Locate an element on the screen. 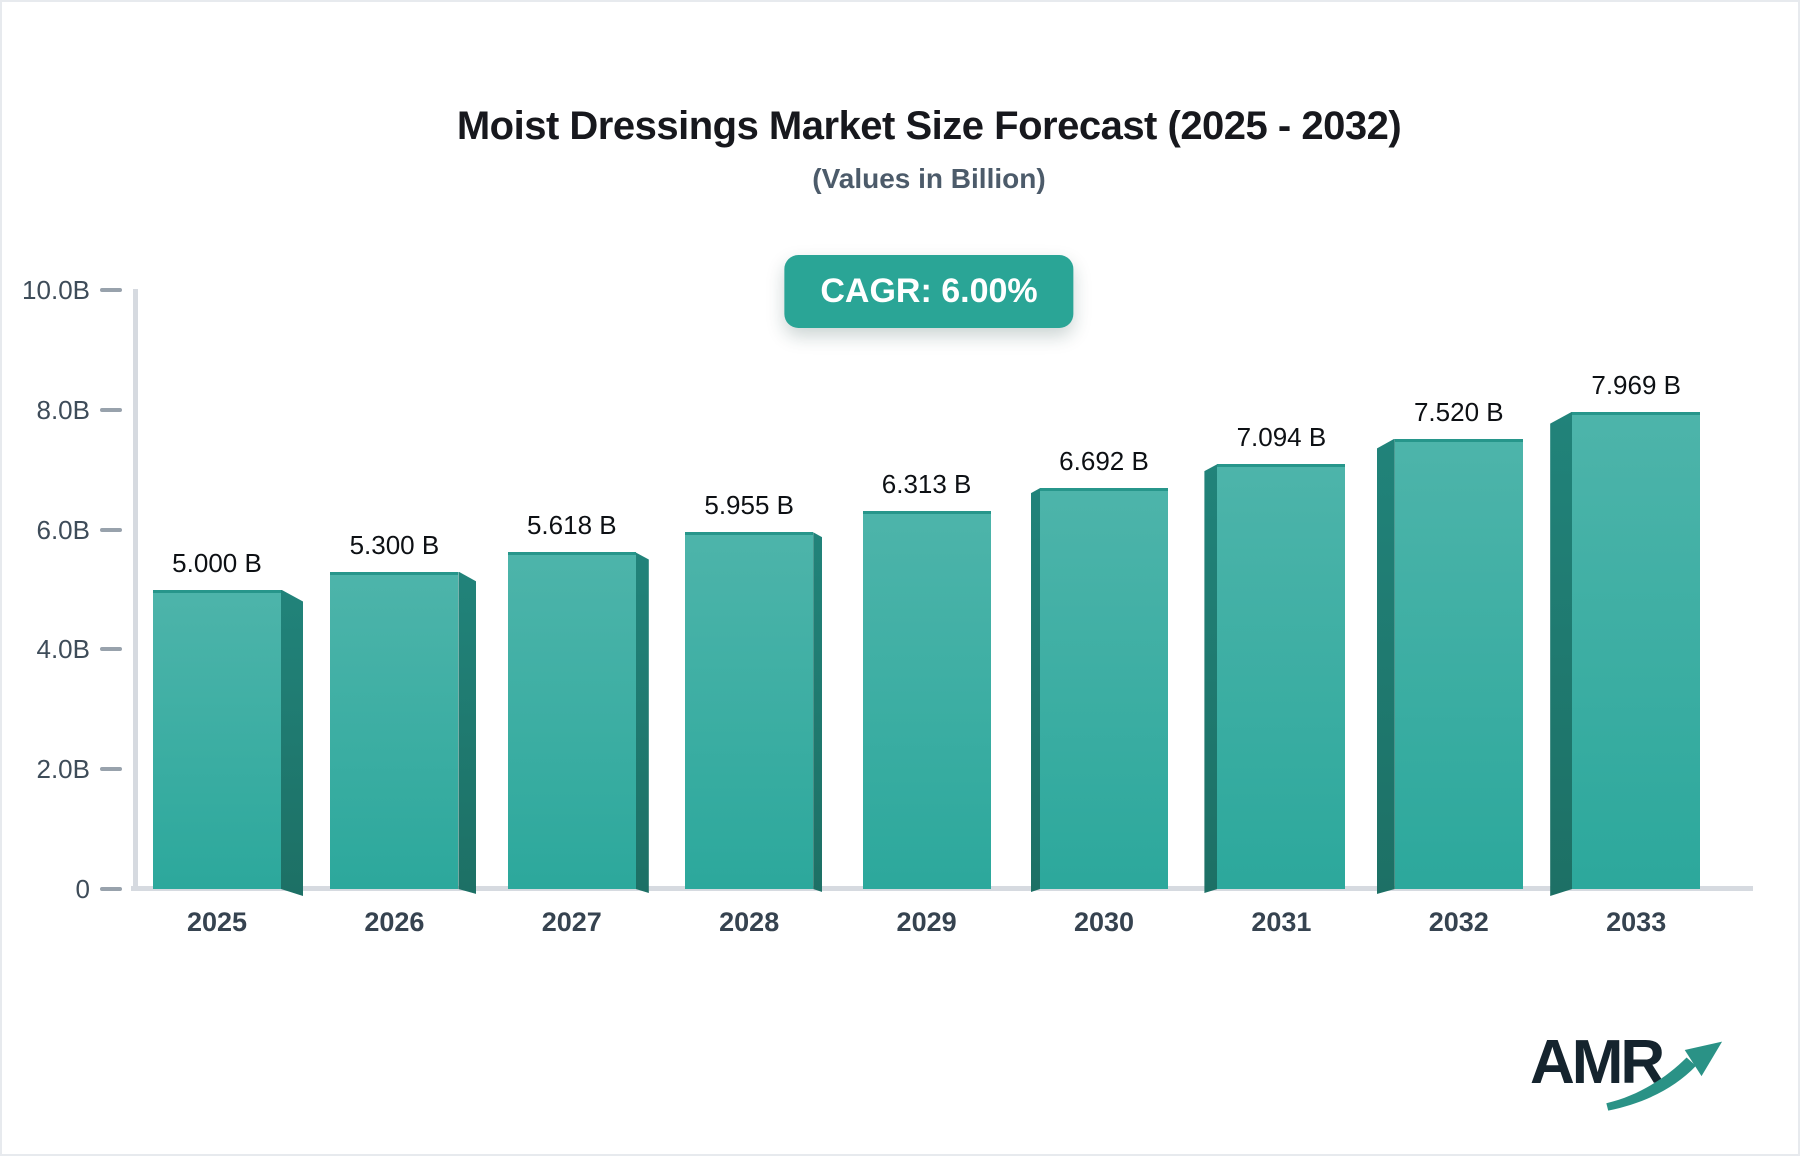 This screenshot has width=1800, height=1156. x-axis-label: 2025 is located at coordinates (217, 922).